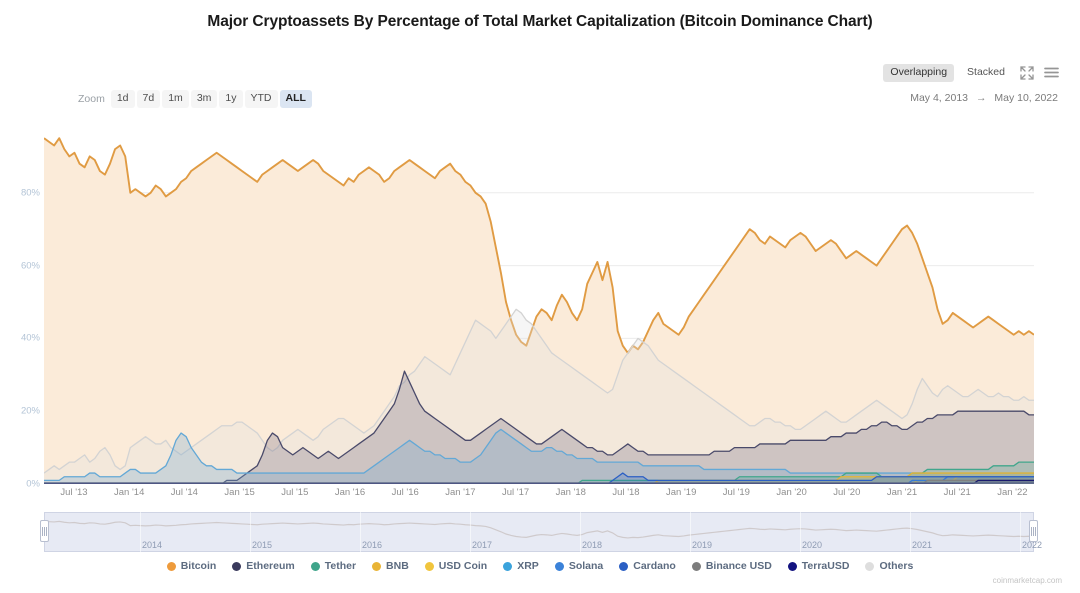 This screenshot has width=1080, height=593. I want to click on date-range-display: May 4, 2013 → May 10, 2022, so click(984, 98).